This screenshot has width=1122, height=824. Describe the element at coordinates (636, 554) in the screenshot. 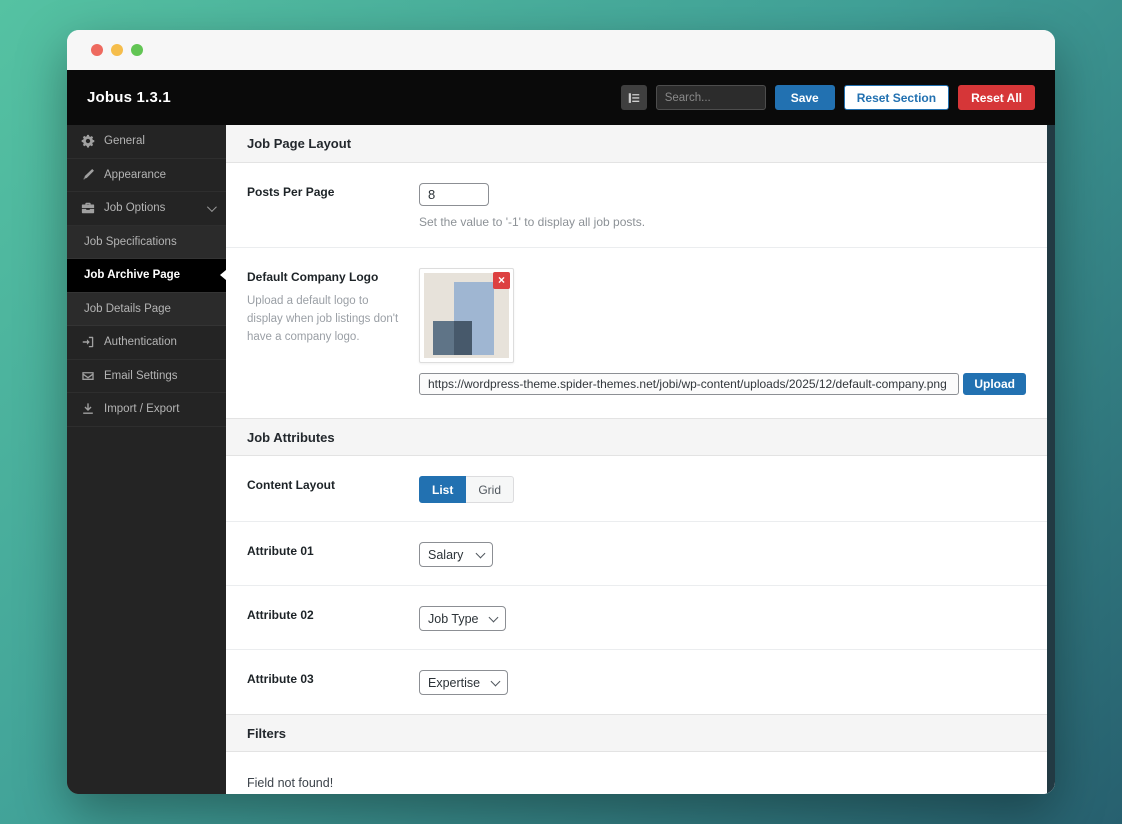

I see `setting-row-attribute-01: Attribute 01 Salary` at that location.